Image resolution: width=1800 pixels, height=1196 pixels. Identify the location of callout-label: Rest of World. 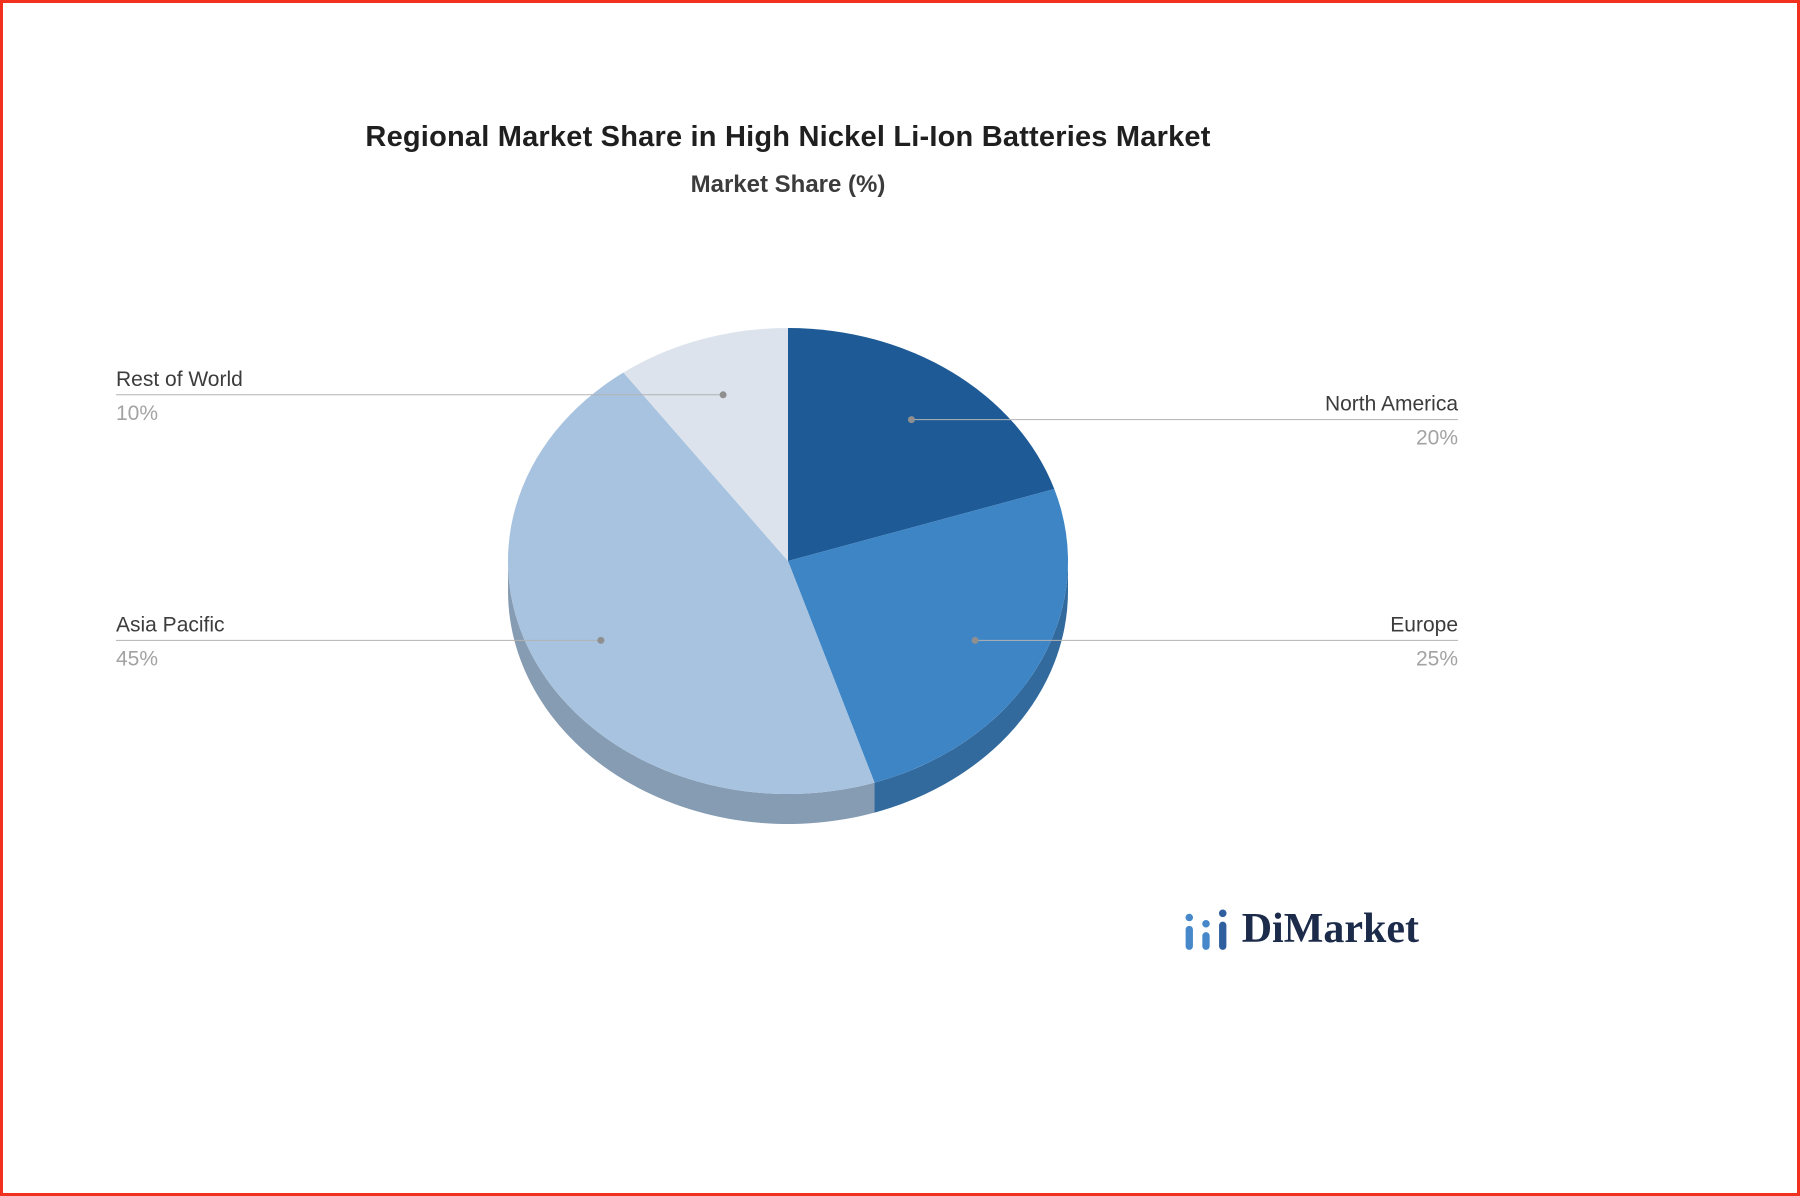
(179, 379).